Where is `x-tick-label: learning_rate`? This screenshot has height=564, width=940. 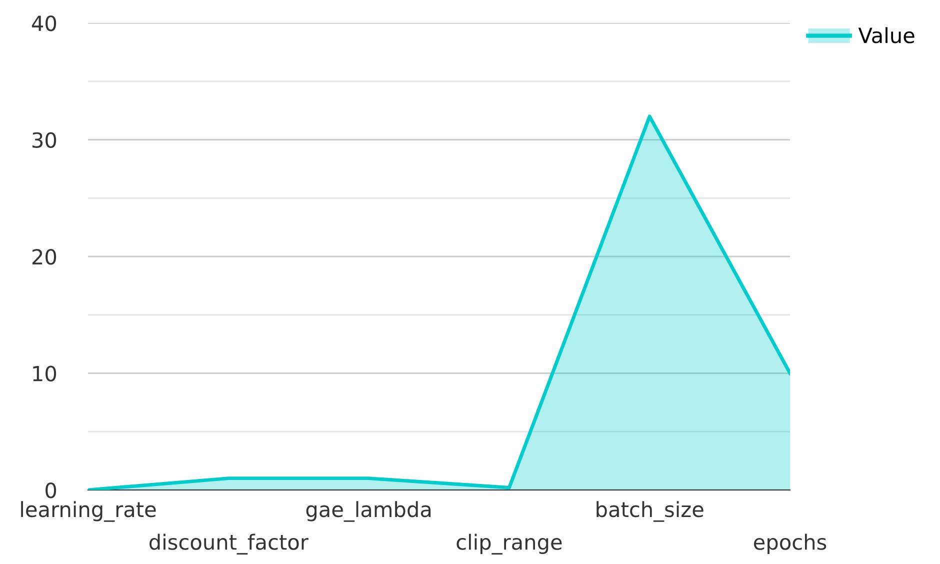 x-tick-label: learning_rate is located at coordinates (88, 511).